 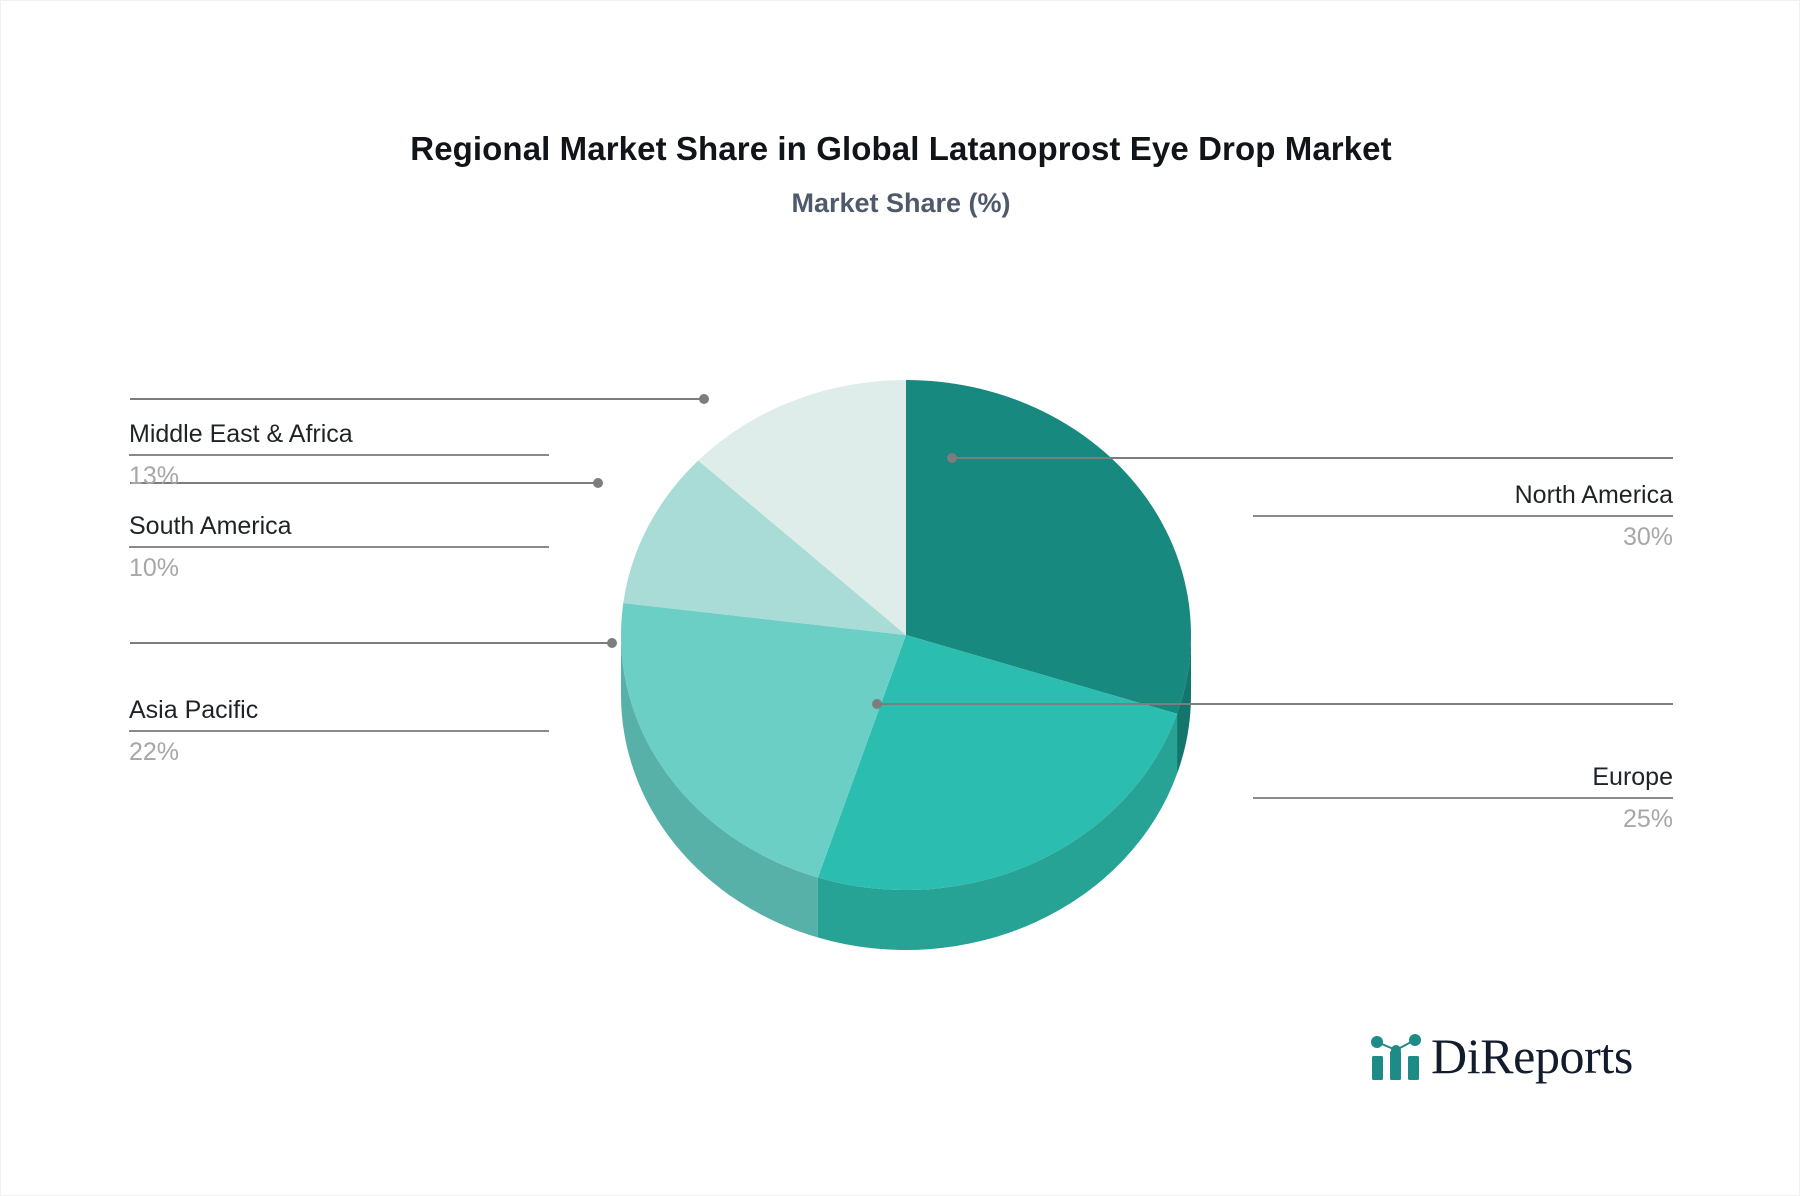 What do you see at coordinates (1632, 777) in the screenshot?
I see `callout-label: Europe` at bounding box center [1632, 777].